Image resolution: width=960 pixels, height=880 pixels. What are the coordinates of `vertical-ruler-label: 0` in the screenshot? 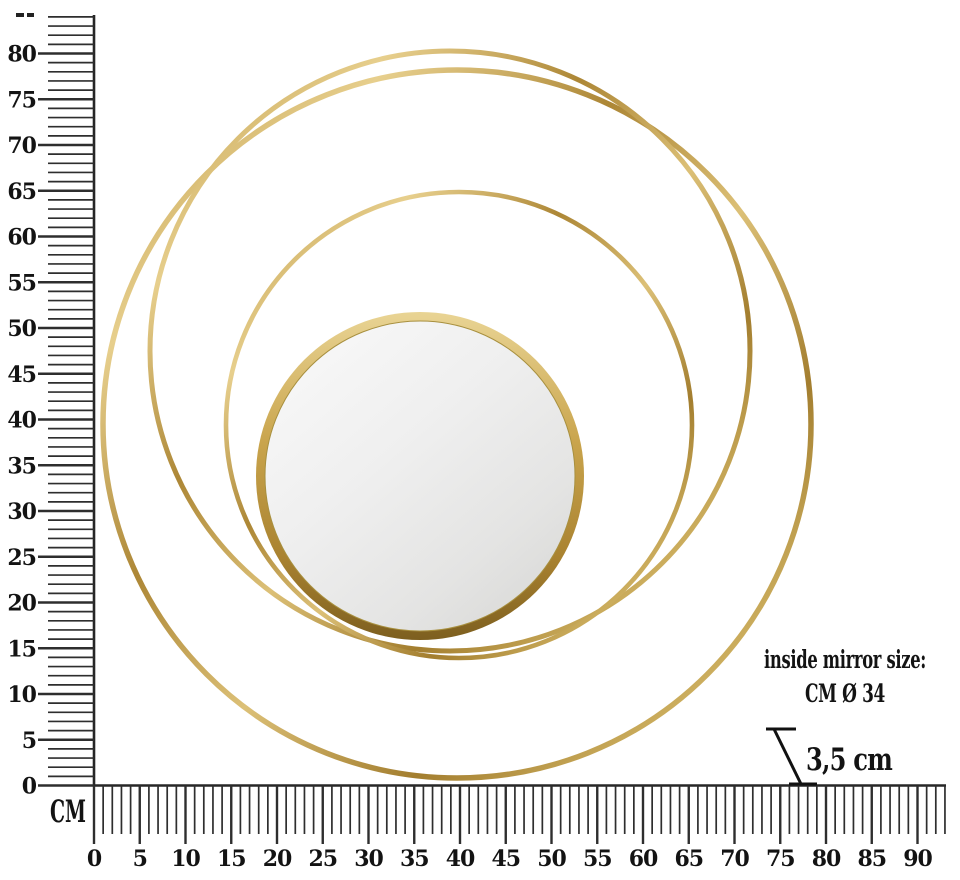 It's located at (29, 787).